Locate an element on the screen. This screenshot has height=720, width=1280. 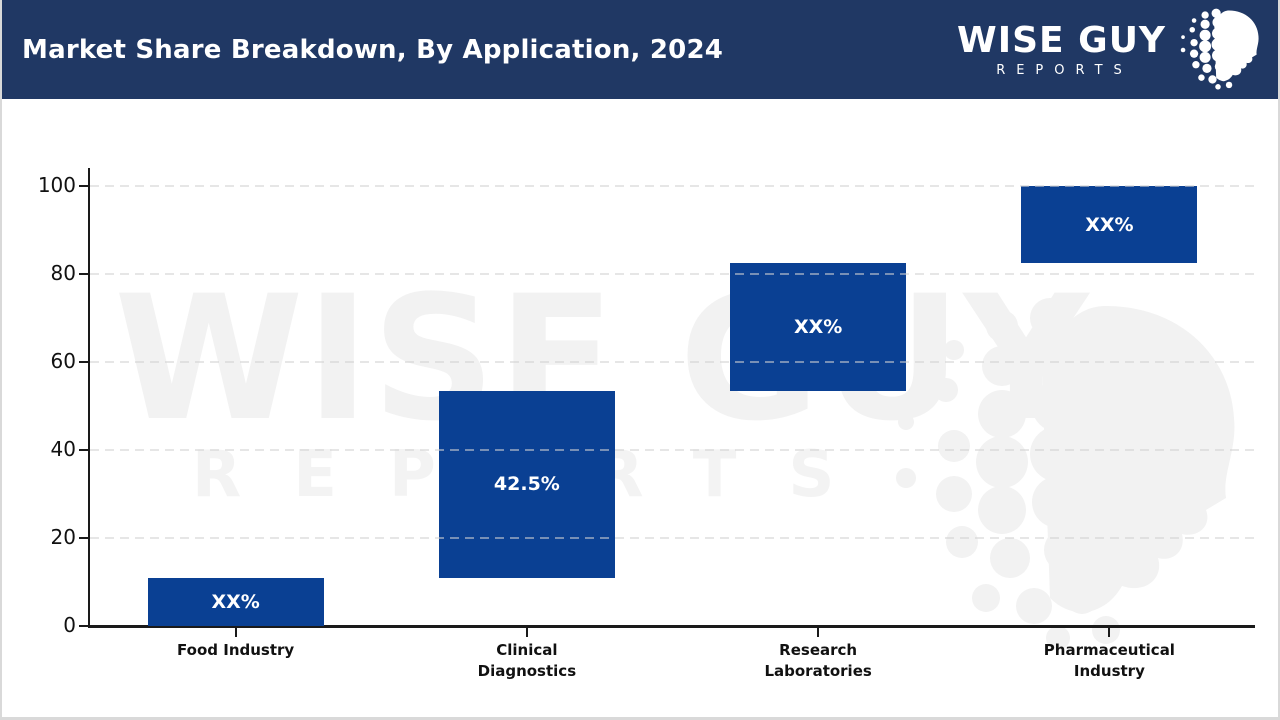
y-tick-label: 20 is located at coordinates (63, 537).